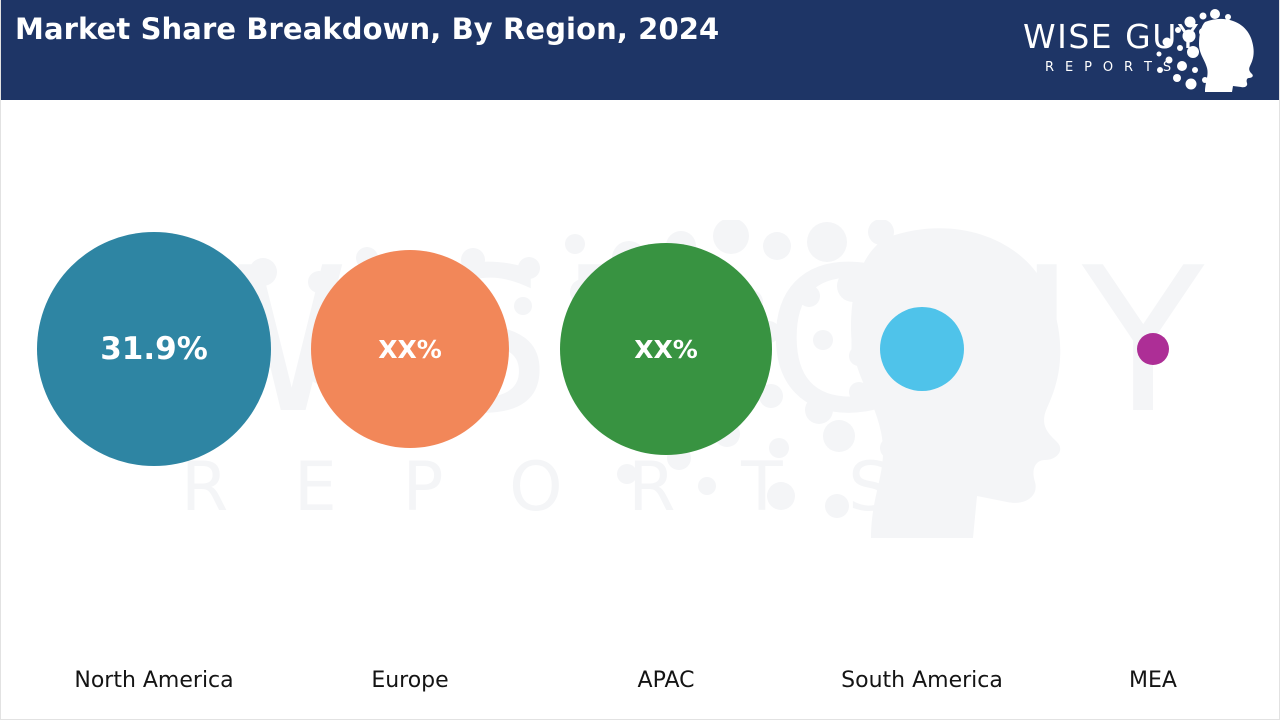 Image resolution: width=1280 pixels, height=720 pixels. Describe the element at coordinates (1153, 349) in the screenshot. I see `bubble-mea` at that location.